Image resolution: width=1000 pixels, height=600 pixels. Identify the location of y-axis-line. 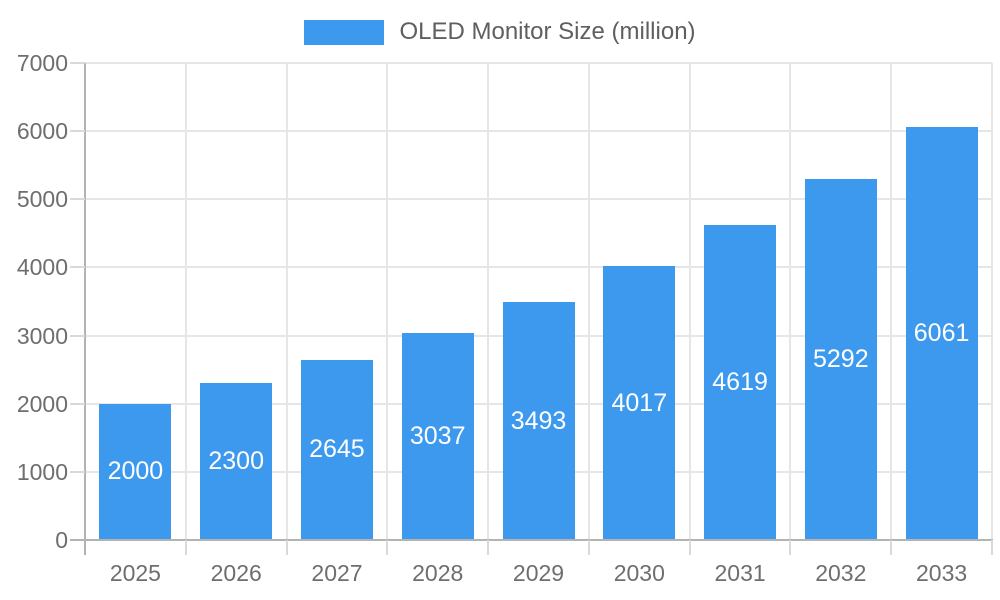
(85, 309).